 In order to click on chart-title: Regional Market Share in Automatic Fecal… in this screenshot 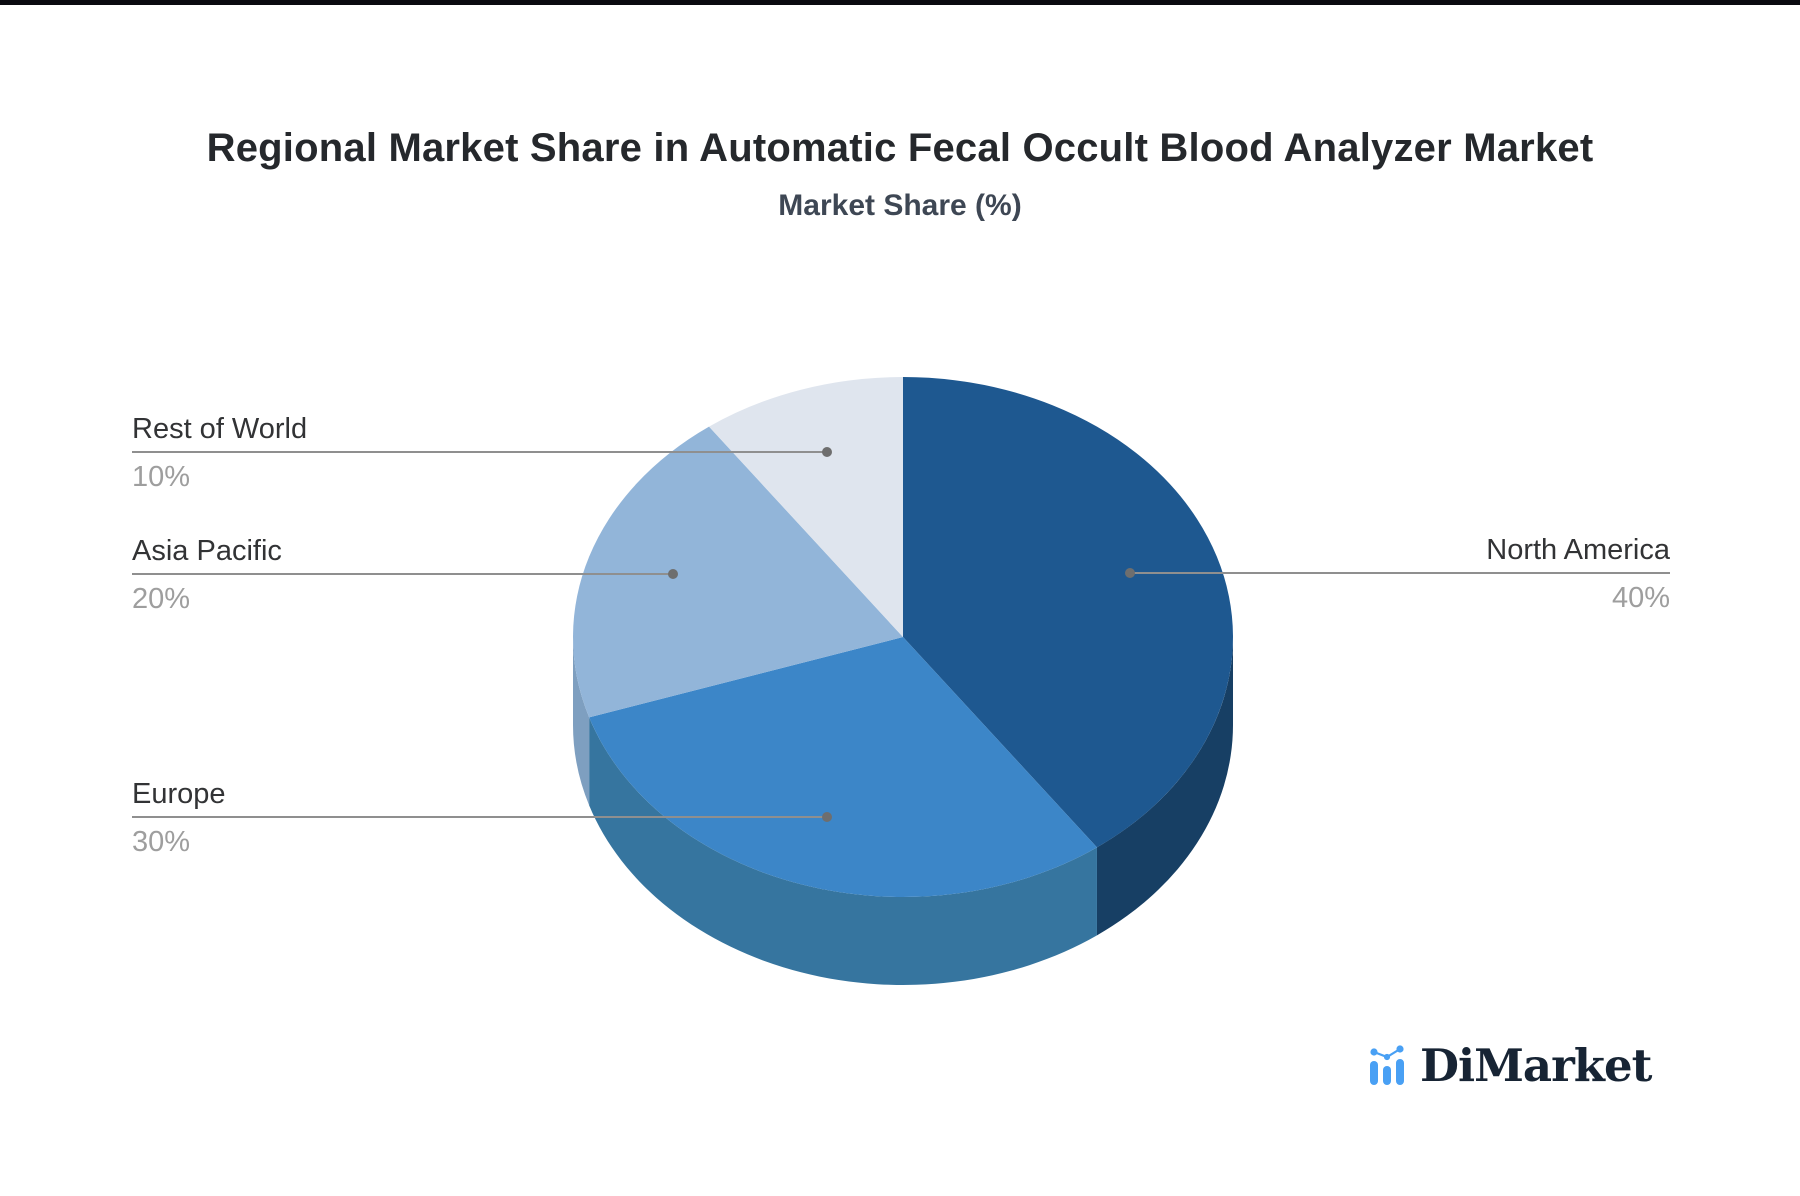, I will do `click(900, 148)`.